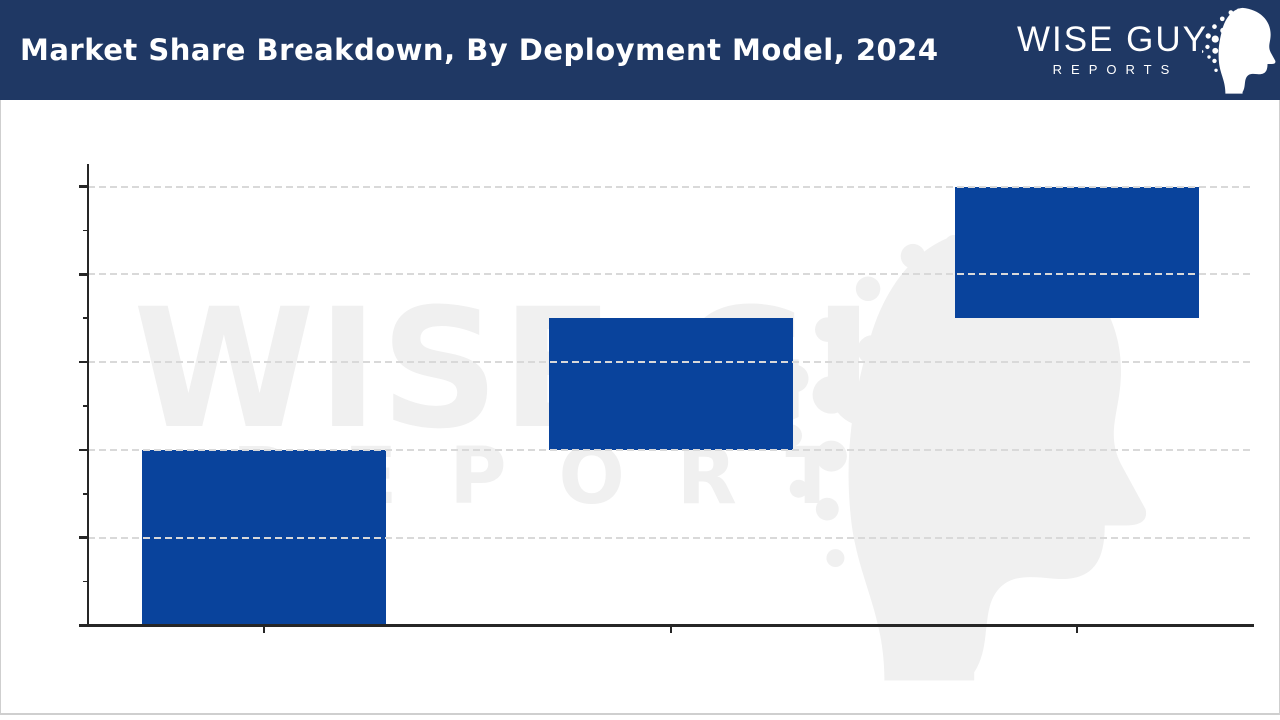  I want to click on y-axis-line, so click(87, 395).